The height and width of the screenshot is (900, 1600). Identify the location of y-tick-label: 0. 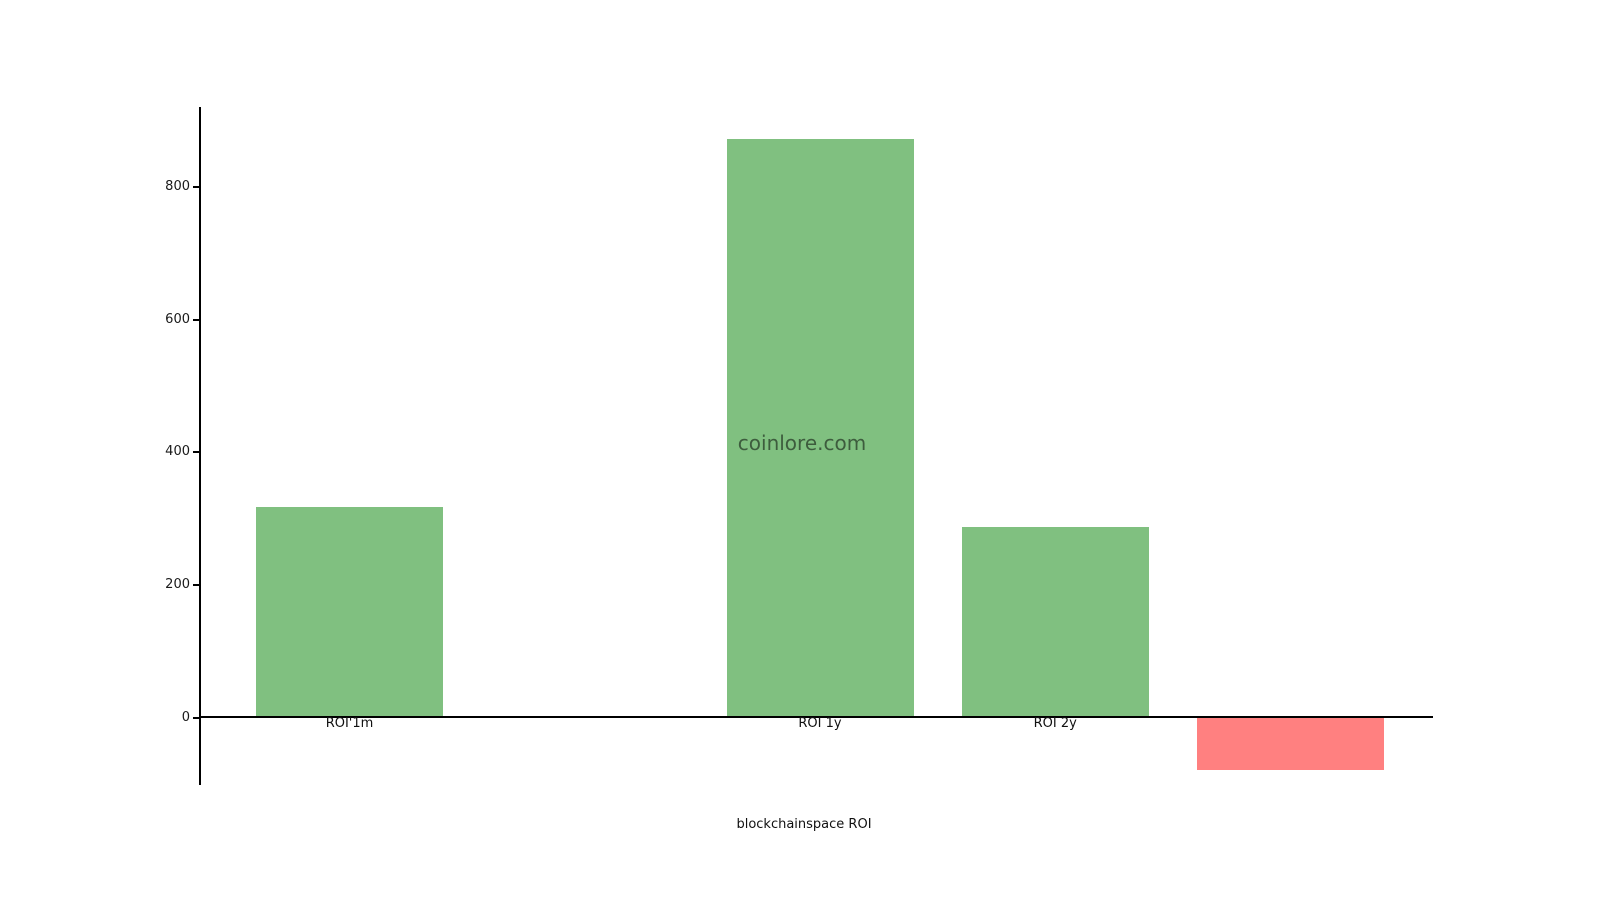
(185, 717).